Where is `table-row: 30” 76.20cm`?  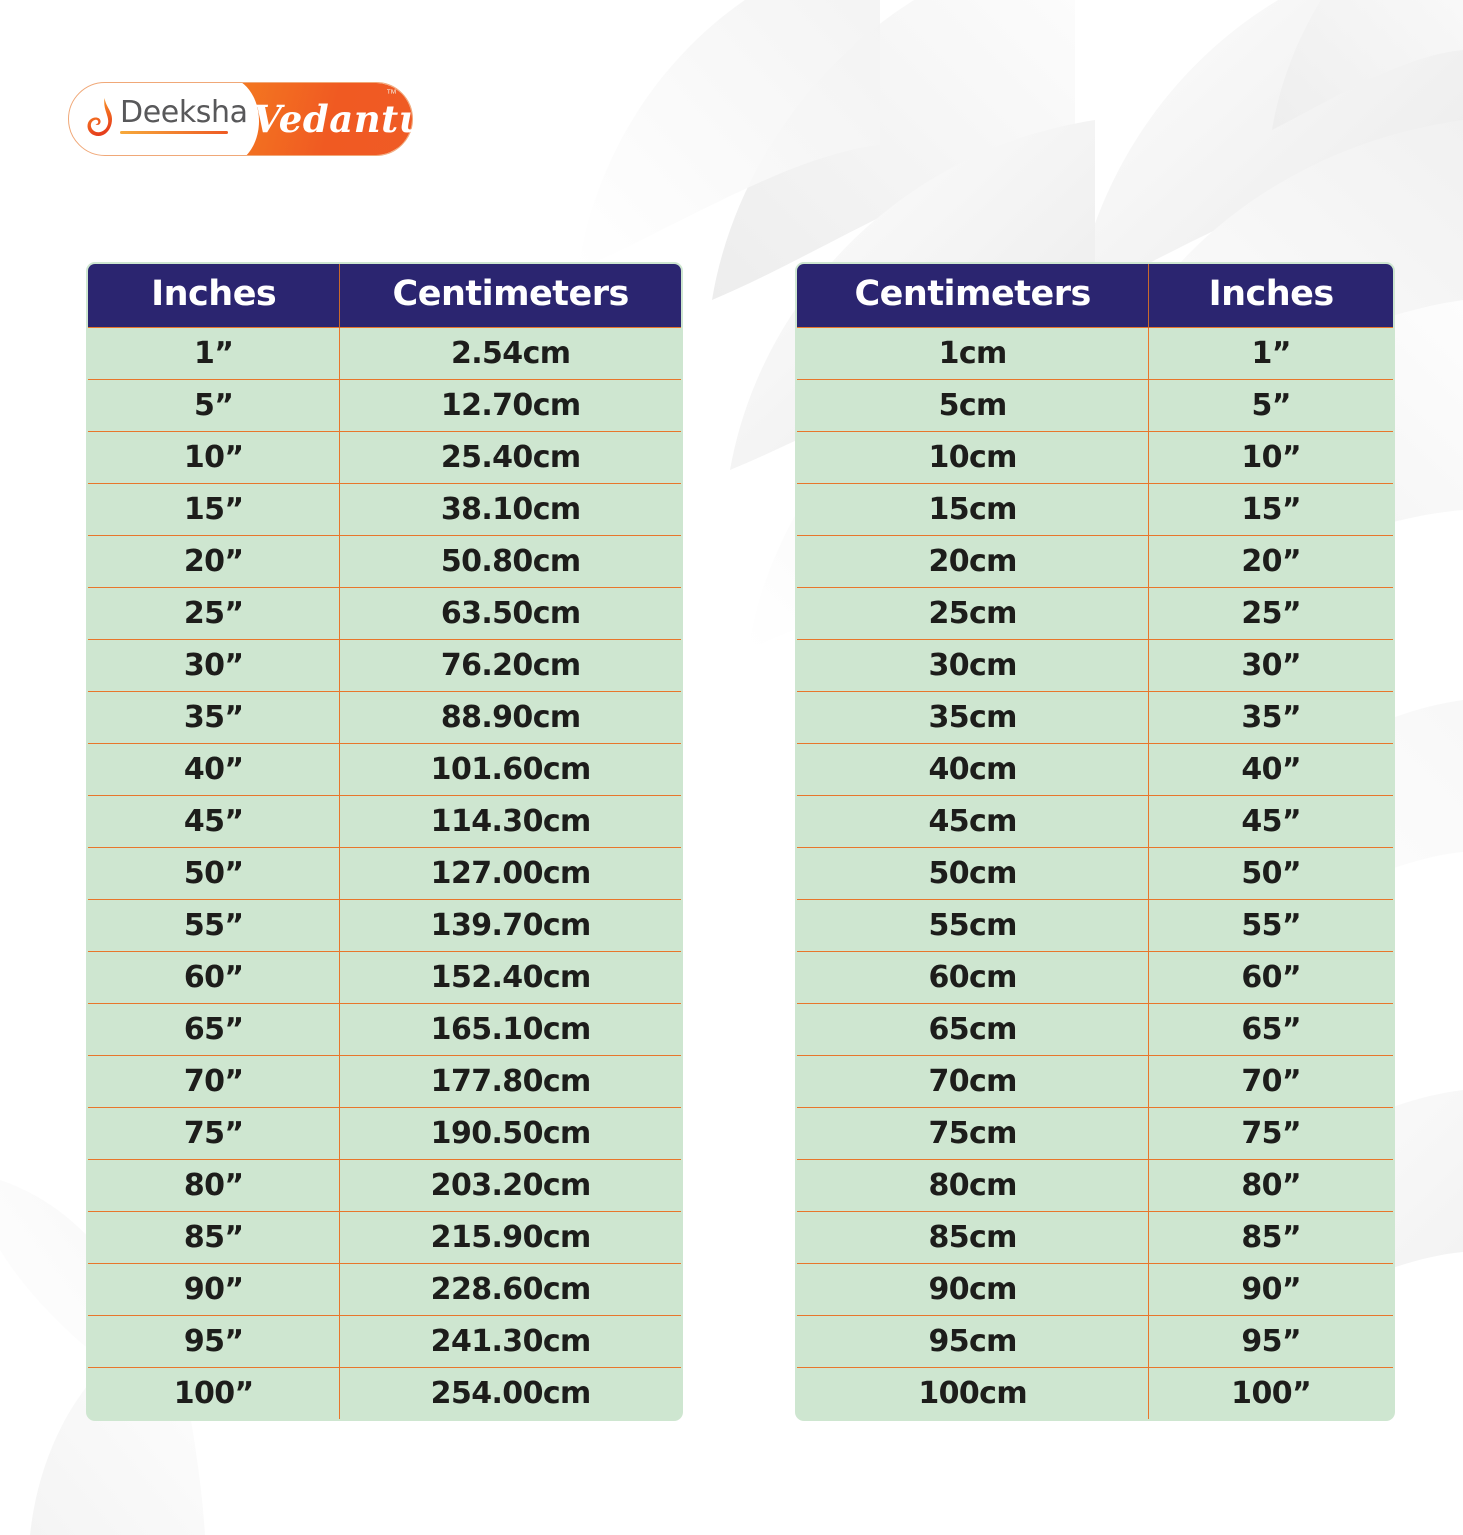
table-row: 30” 76.20cm is located at coordinates (384, 665).